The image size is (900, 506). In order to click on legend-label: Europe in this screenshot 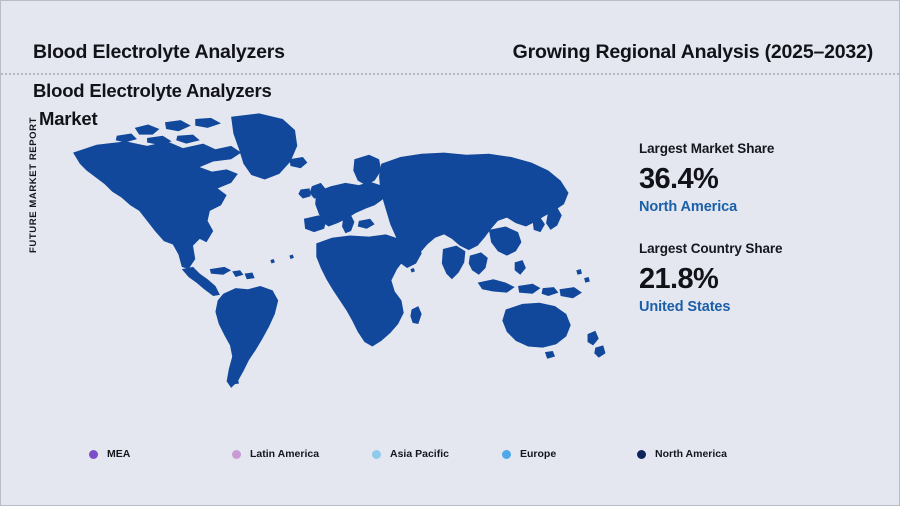, I will do `click(538, 454)`.